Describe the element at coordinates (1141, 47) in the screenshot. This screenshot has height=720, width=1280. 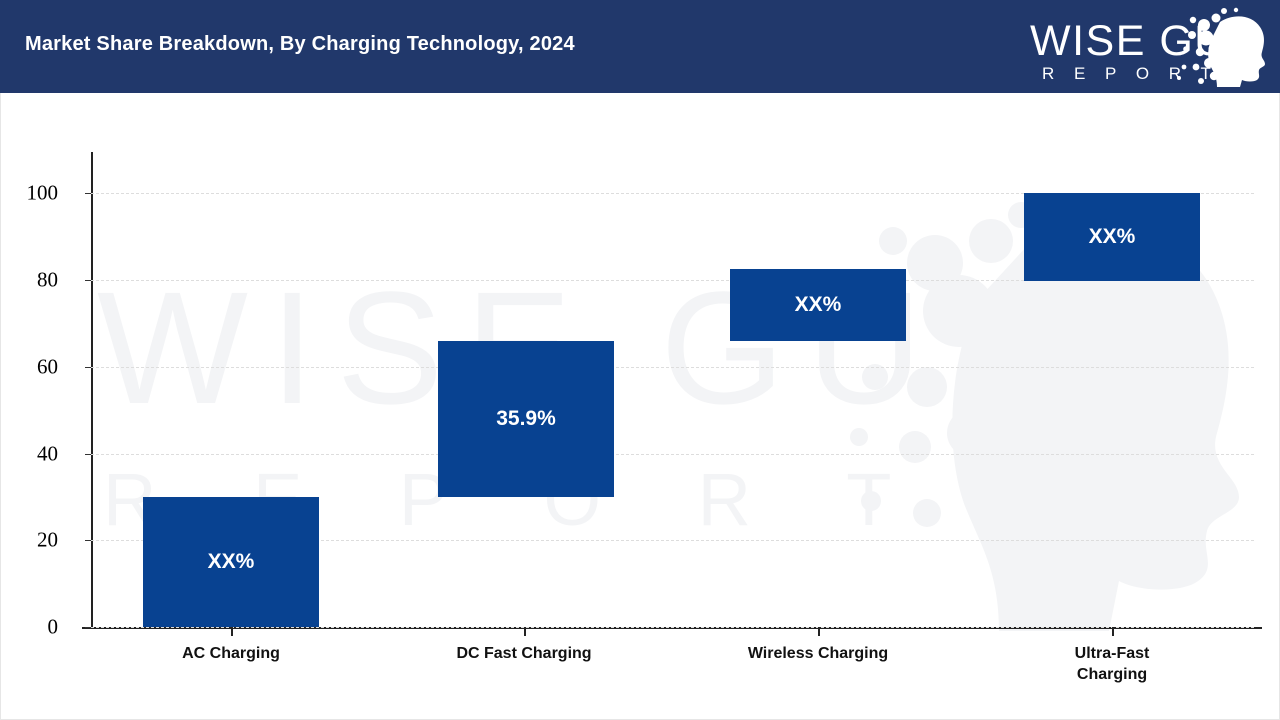
I see `wise-guy-reports-logo: WISE GUY R E P O R T S` at that location.